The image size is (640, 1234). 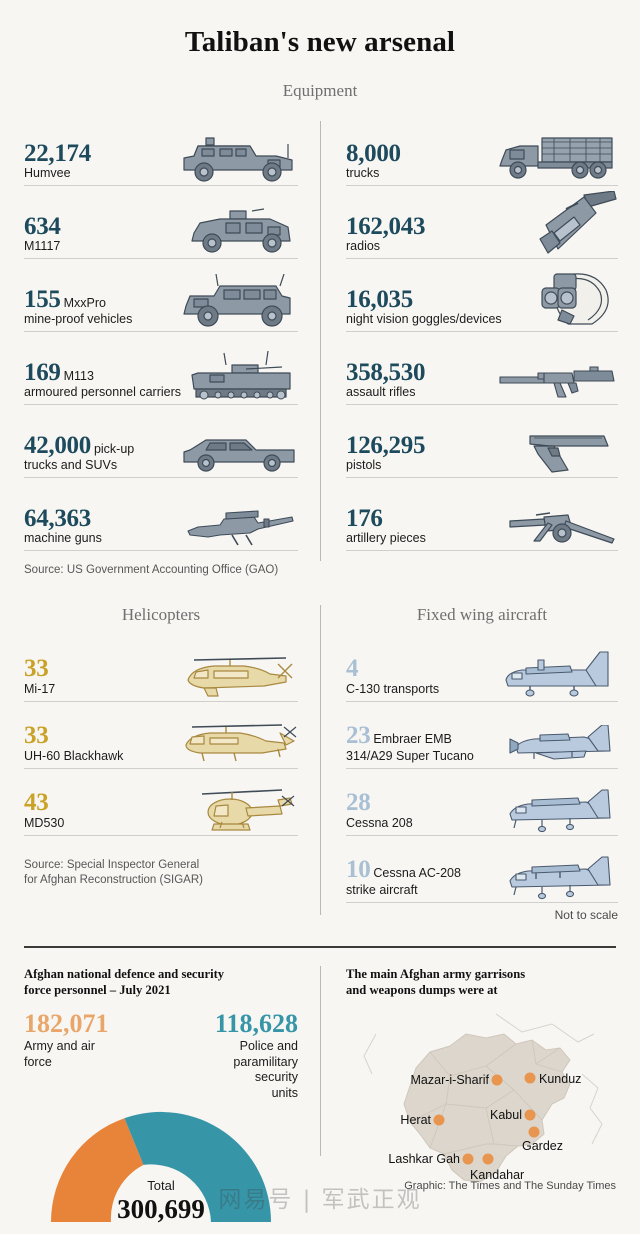 I want to click on police-label: Police and paramilitary security units, so click(x=265, y=1070).